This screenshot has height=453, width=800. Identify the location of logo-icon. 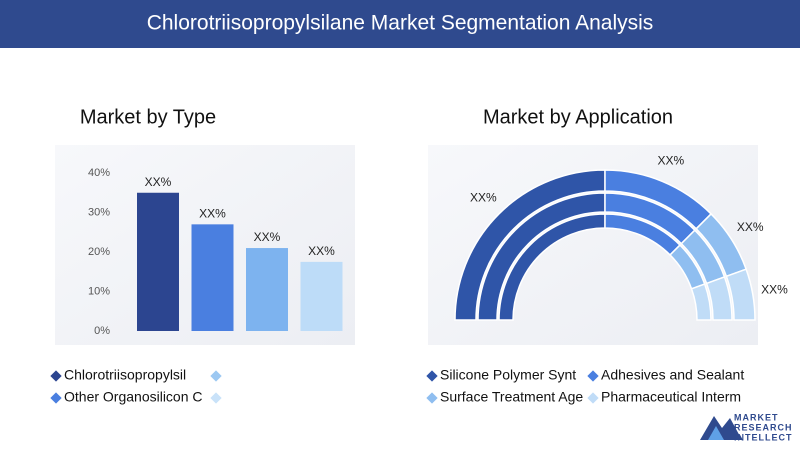
(721, 428).